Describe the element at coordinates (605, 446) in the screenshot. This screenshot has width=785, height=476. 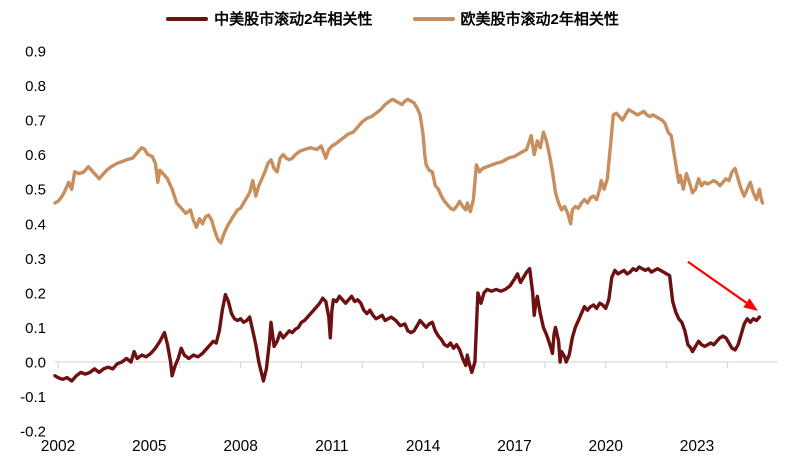
I see `x-tick-label: 2020` at that location.